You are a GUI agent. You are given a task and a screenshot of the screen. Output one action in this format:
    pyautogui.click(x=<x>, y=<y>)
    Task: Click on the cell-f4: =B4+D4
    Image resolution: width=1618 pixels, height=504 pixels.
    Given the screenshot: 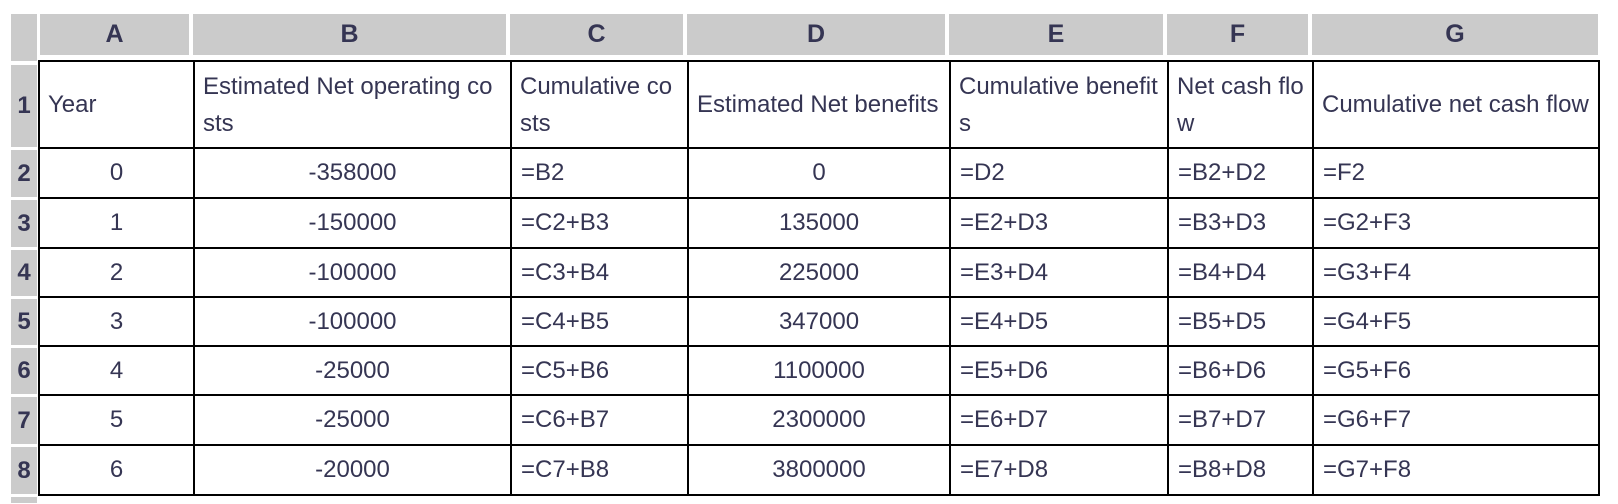 What is the action you would take?
    pyautogui.click(x=1240, y=272)
    